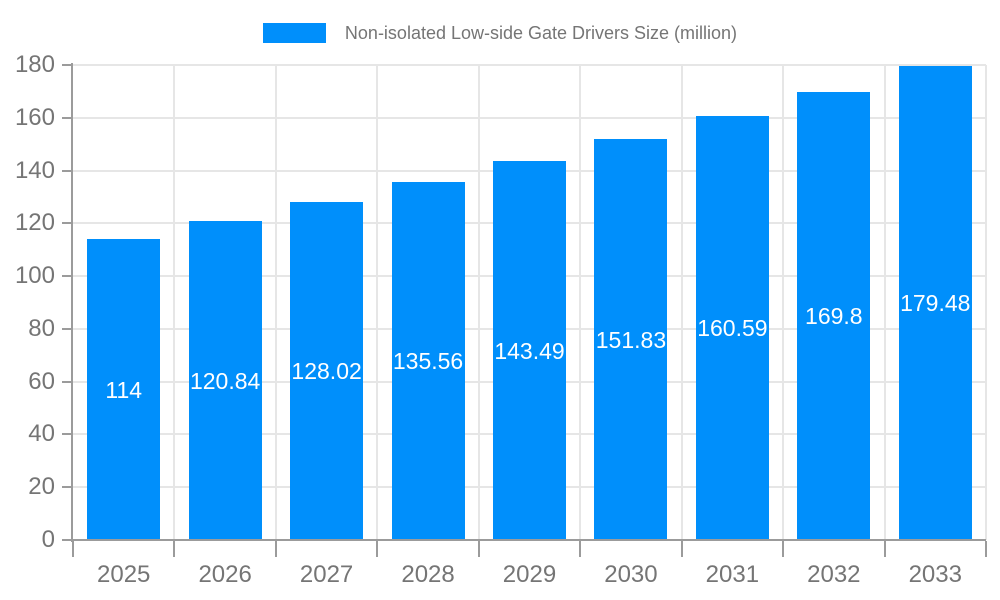 This screenshot has width=1000, height=600. I want to click on bar-value-label: 179.48, so click(935, 303).